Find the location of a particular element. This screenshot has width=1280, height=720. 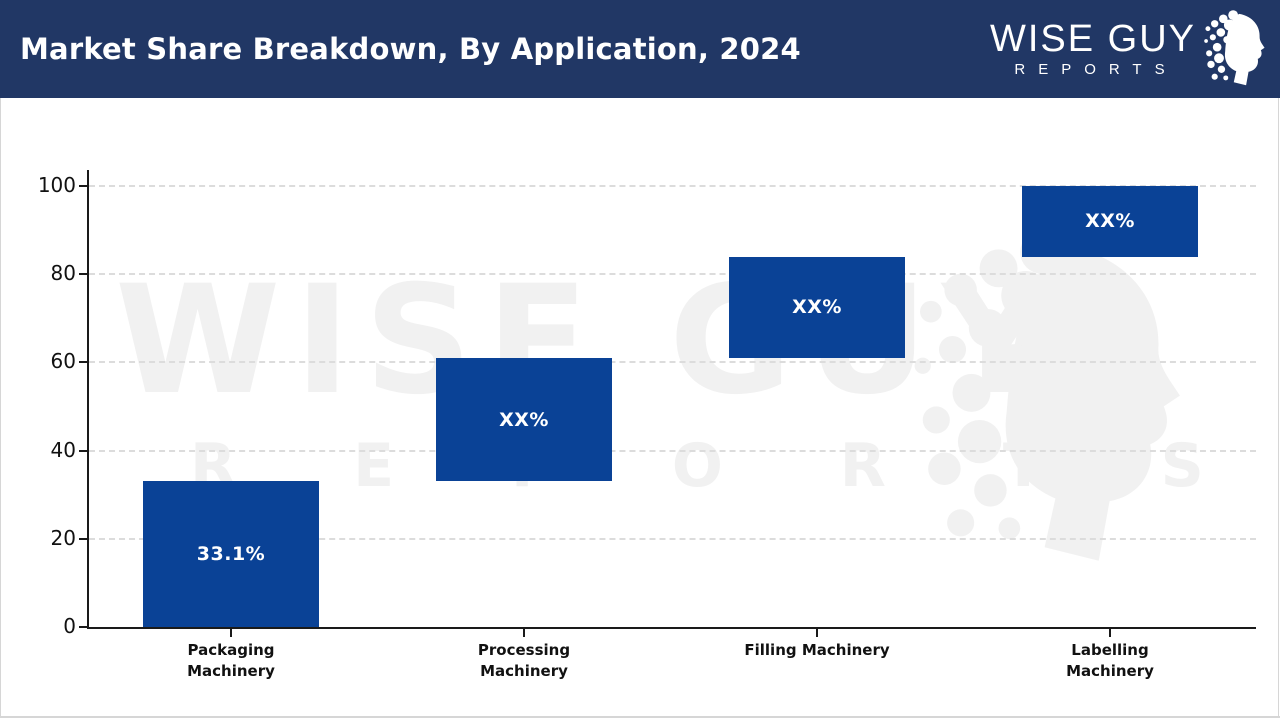

logo-text: WISE GUY REPORTS is located at coordinates (1093, 49).